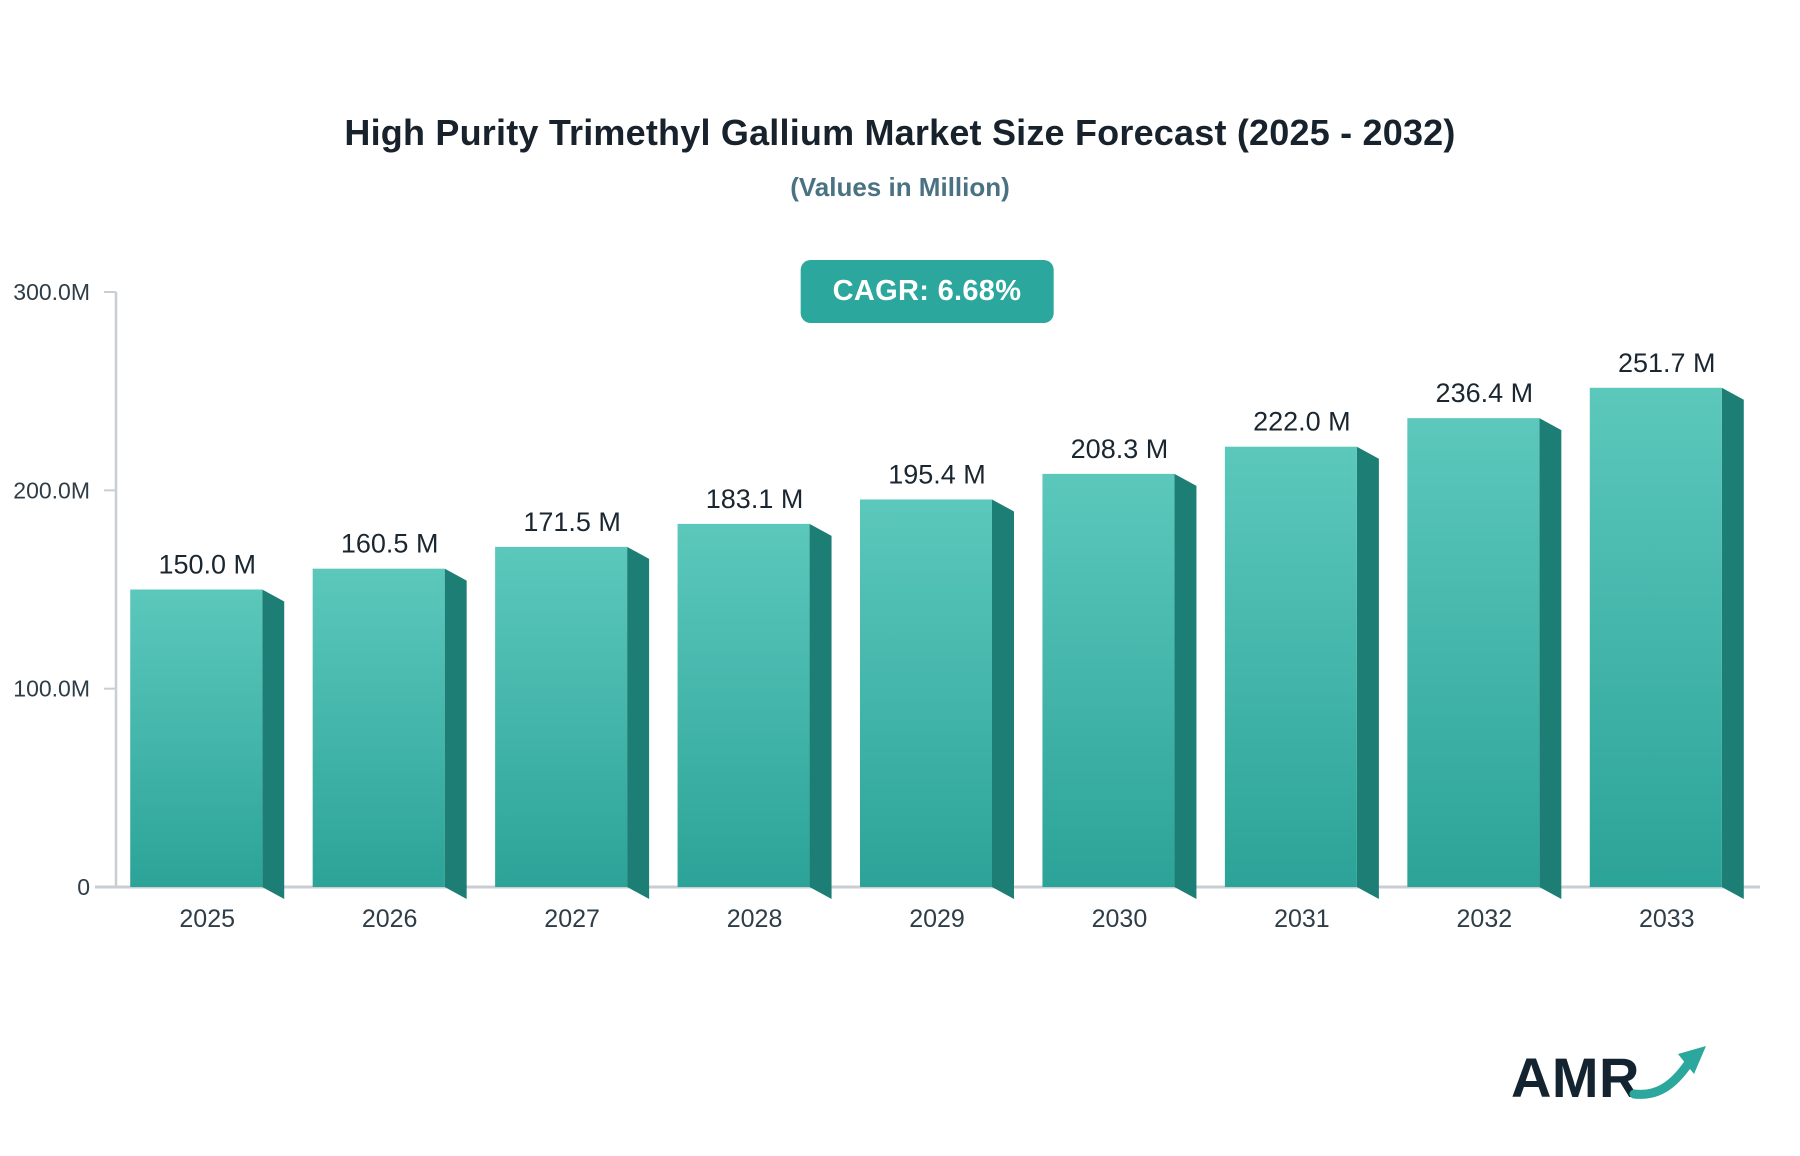 The image size is (1800, 1156). Describe the element at coordinates (1667, 363) in the screenshot. I see `bar-value-label: 251.7 M` at that location.